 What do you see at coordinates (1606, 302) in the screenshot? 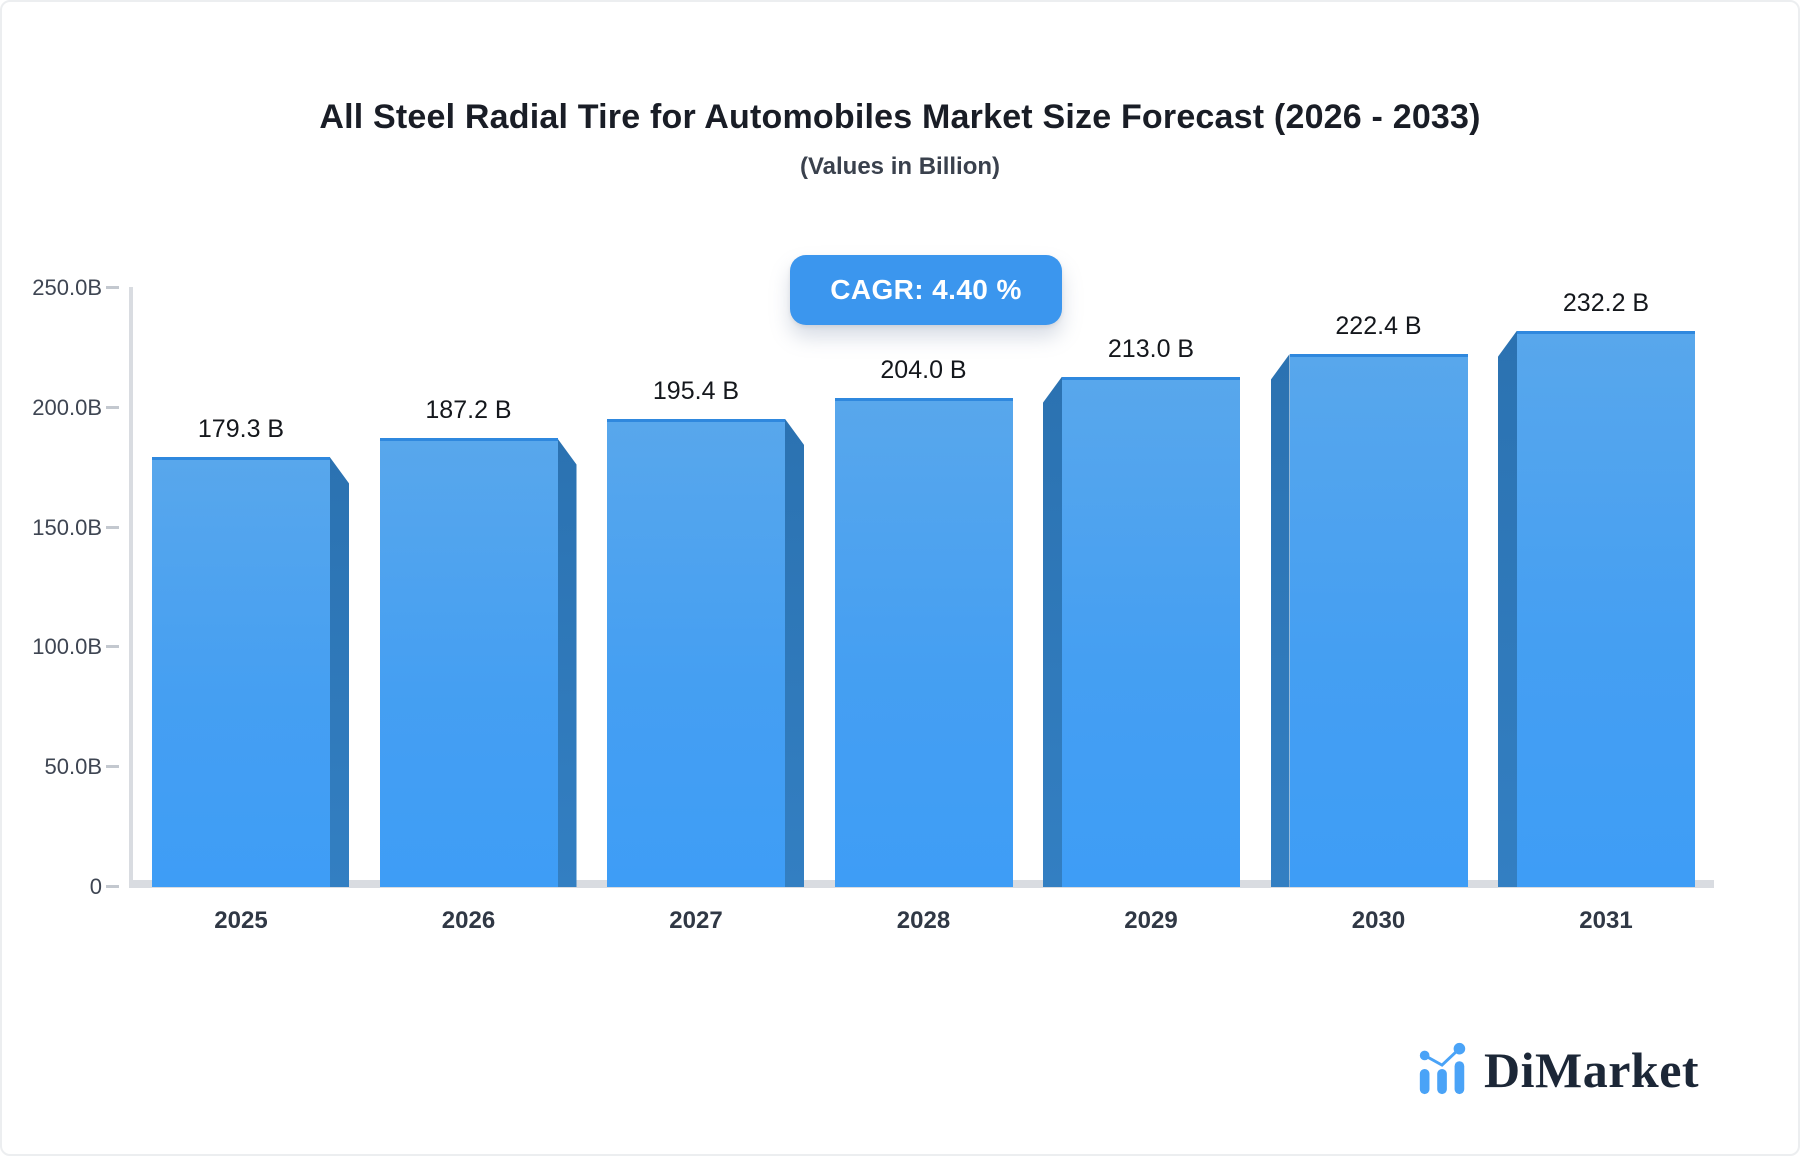
I see `bar-value-label: 232.2 B` at bounding box center [1606, 302].